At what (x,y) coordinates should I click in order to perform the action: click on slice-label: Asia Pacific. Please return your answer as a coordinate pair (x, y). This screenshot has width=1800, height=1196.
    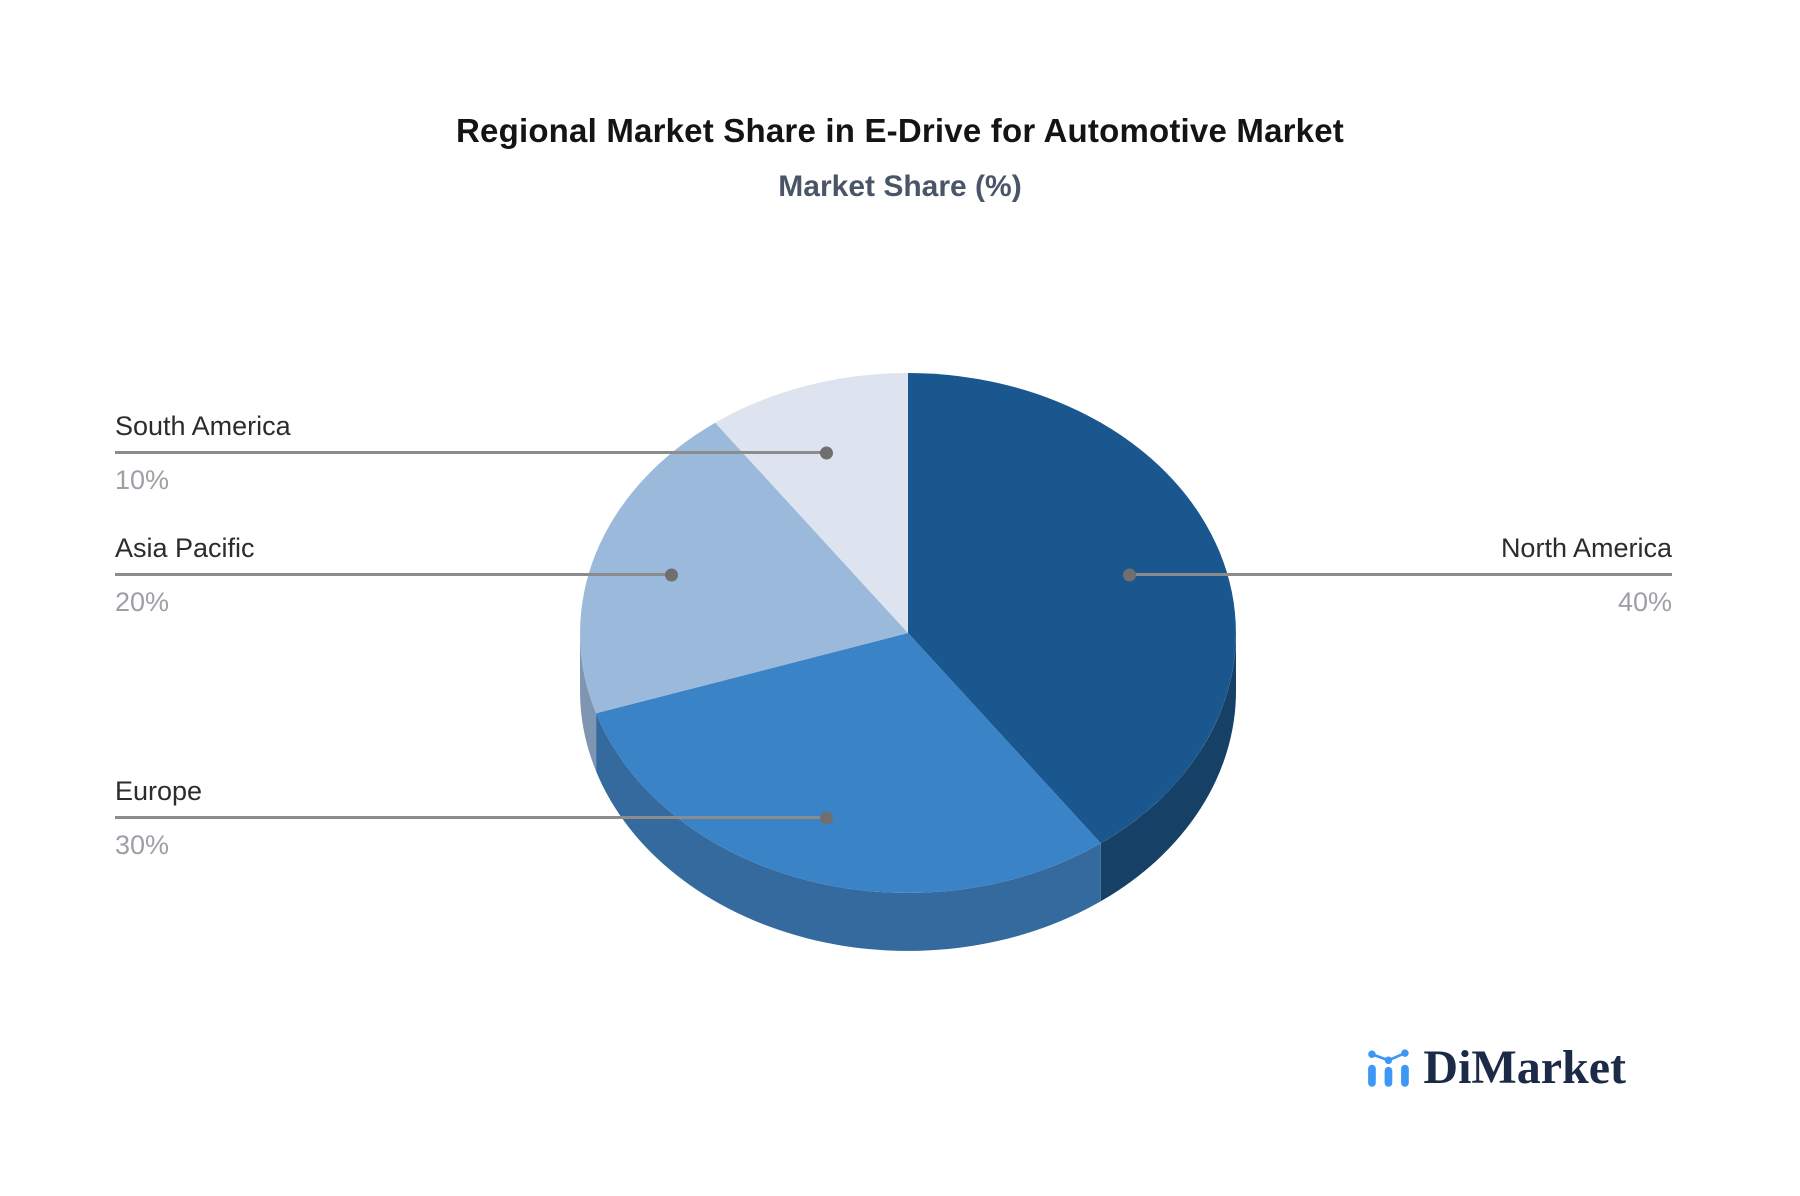
    Looking at the image, I should click on (185, 548).